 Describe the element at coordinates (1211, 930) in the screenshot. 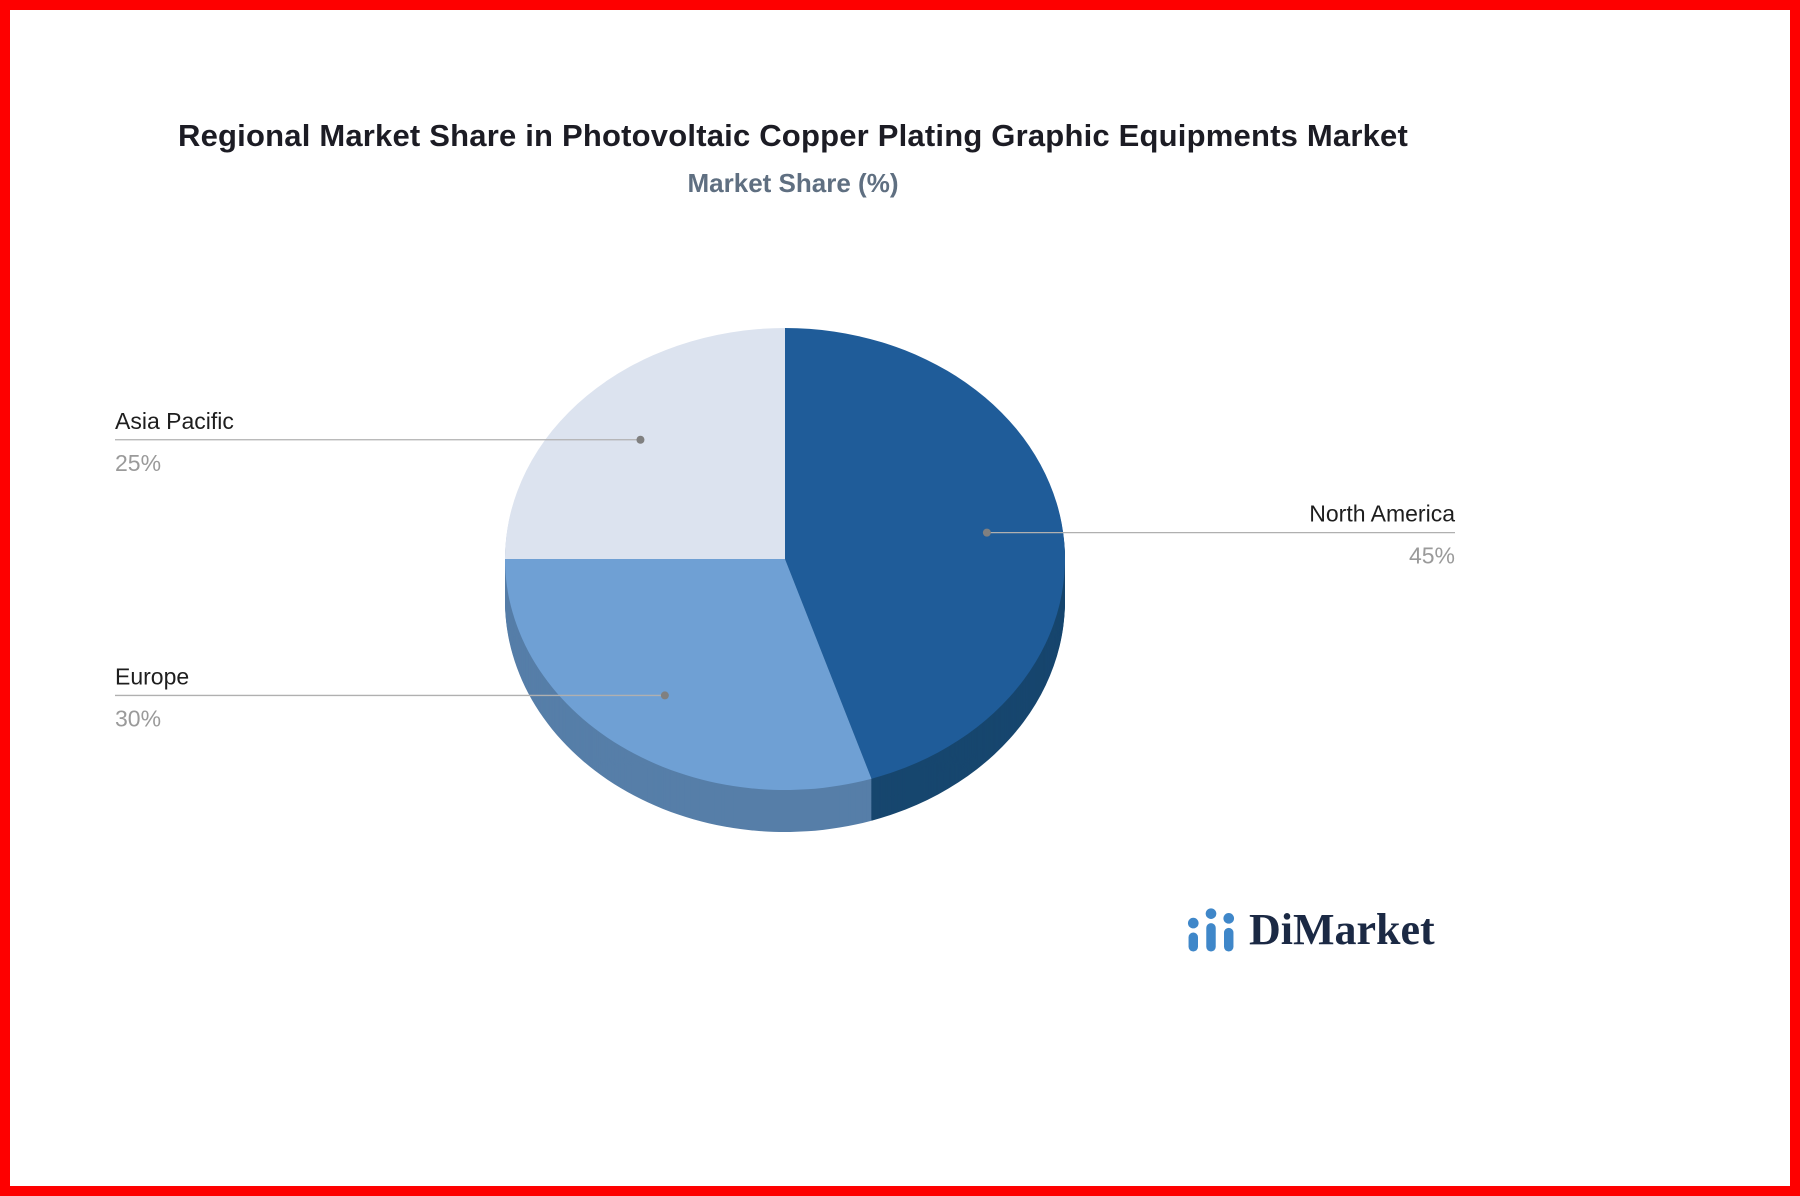

I see `bar-chart-icon` at that location.